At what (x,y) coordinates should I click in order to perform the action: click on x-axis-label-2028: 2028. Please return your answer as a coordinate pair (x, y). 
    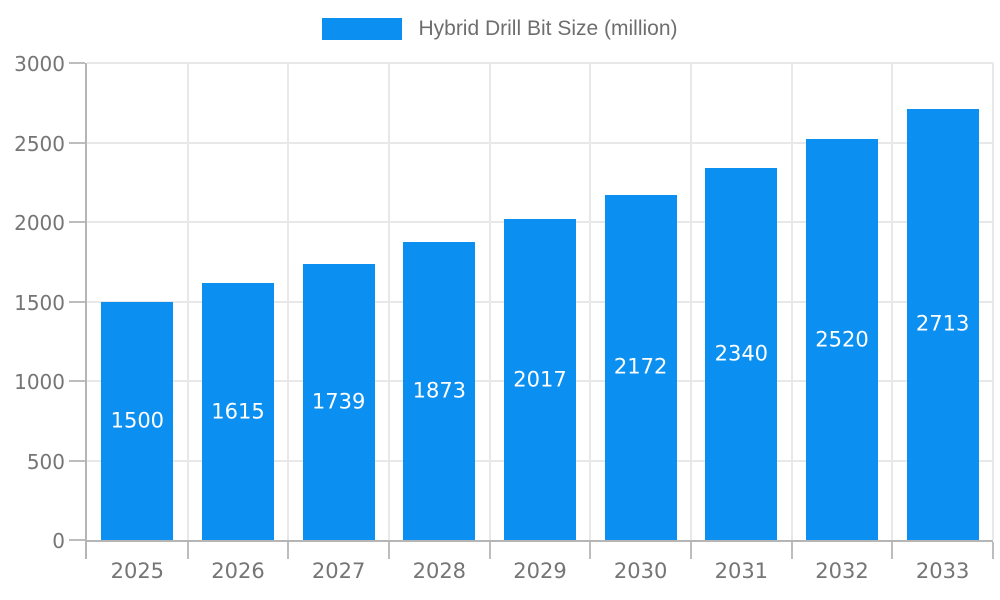
    Looking at the image, I should click on (439, 571).